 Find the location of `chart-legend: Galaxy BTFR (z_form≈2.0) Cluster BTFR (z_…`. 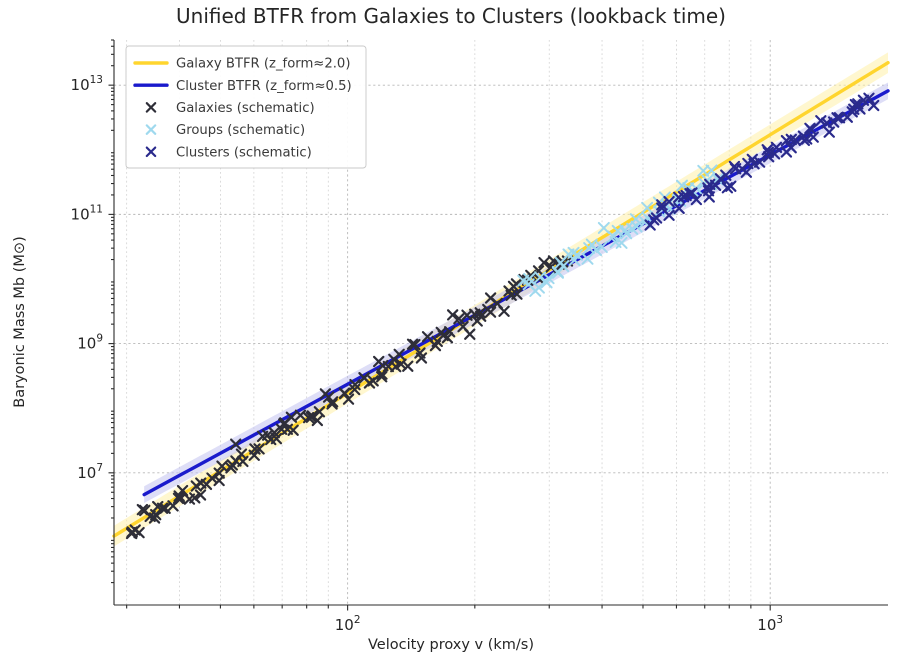

chart-legend: Galaxy BTFR (z_form≈2.0) Cluster BTFR (z_… is located at coordinates (246, 107).